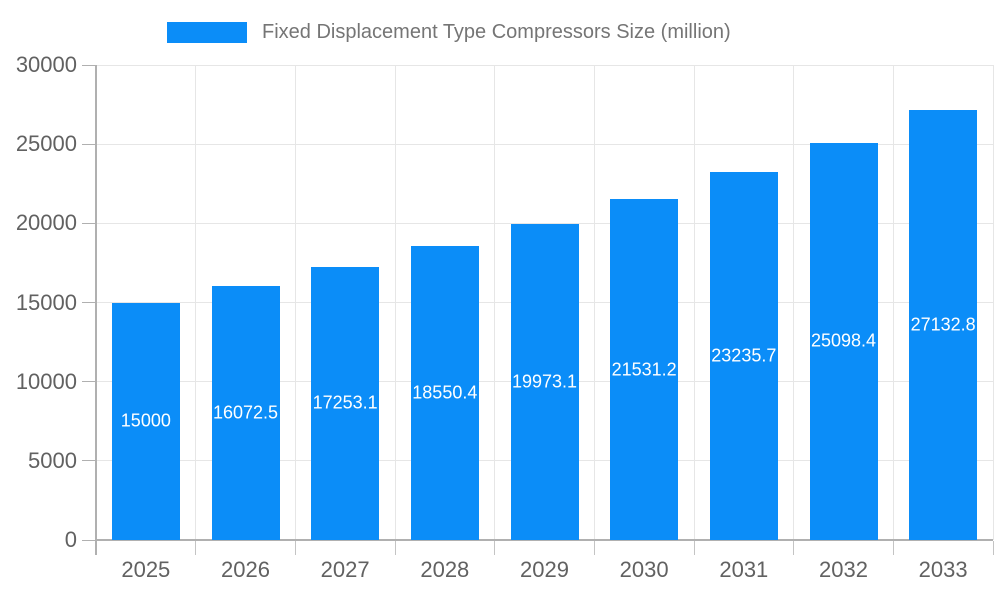 This screenshot has width=1000, height=600. Describe the element at coordinates (544, 540) in the screenshot. I see `x-axis-line` at that location.